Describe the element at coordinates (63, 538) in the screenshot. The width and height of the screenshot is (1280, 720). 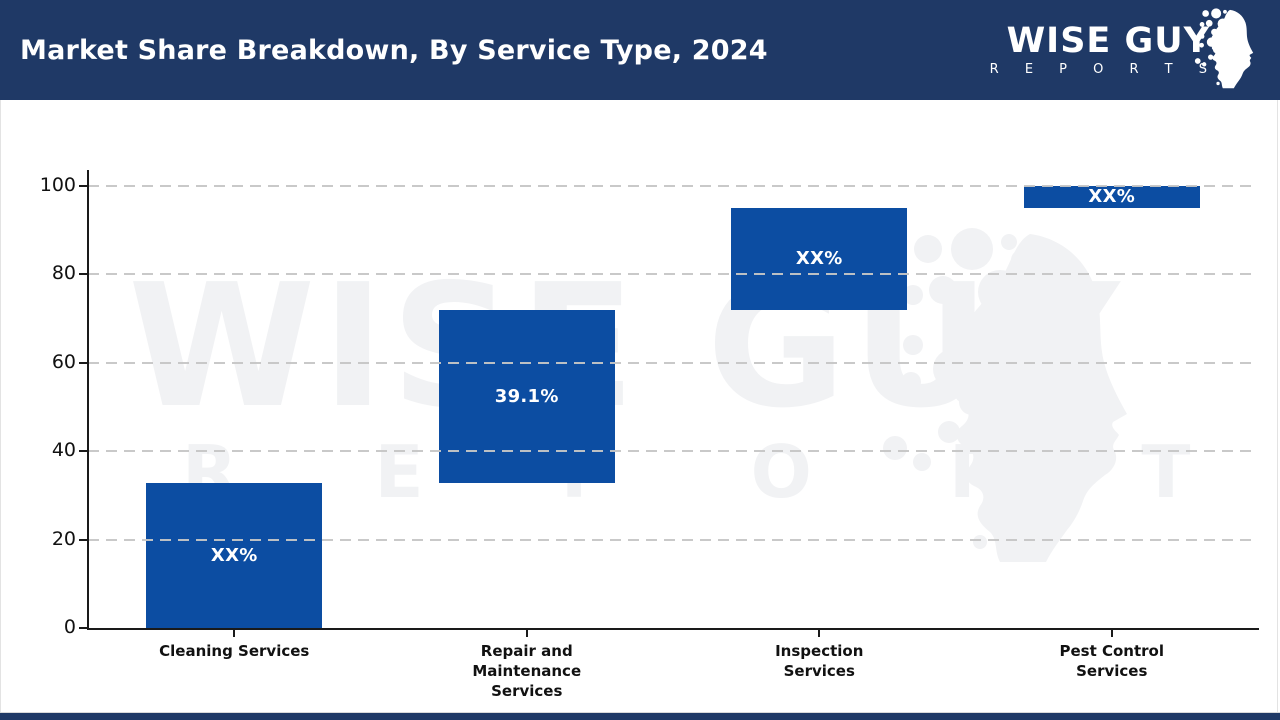
I see `y-tick-label: 20` at that location.